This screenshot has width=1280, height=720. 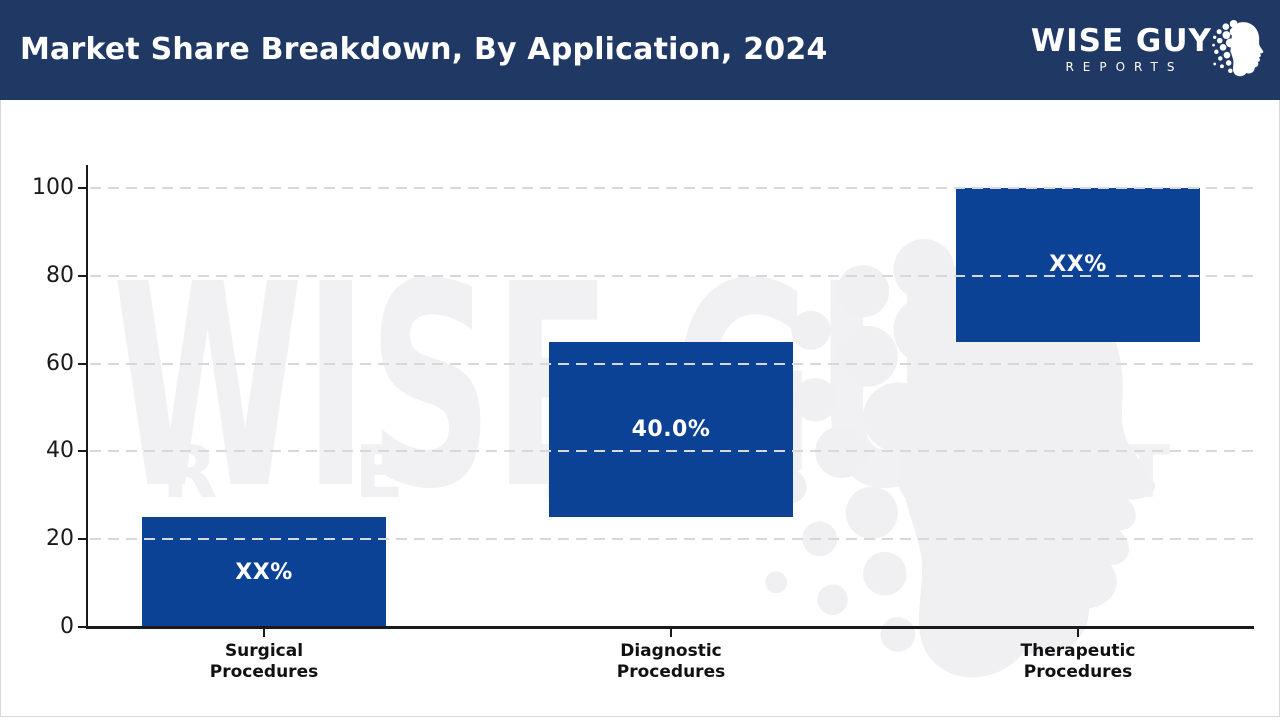 I want to click on category-label-line1: Surgical, so click(x=264, y=651).